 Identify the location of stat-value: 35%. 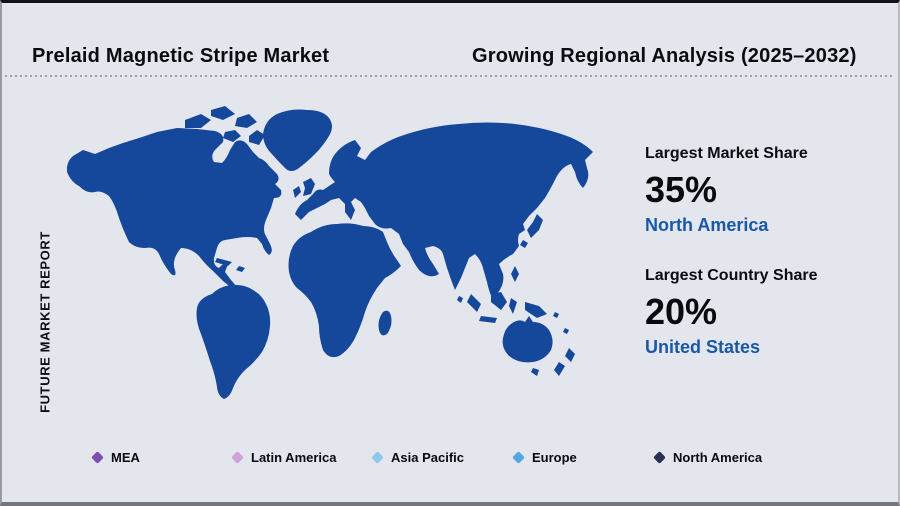
(681, 189).